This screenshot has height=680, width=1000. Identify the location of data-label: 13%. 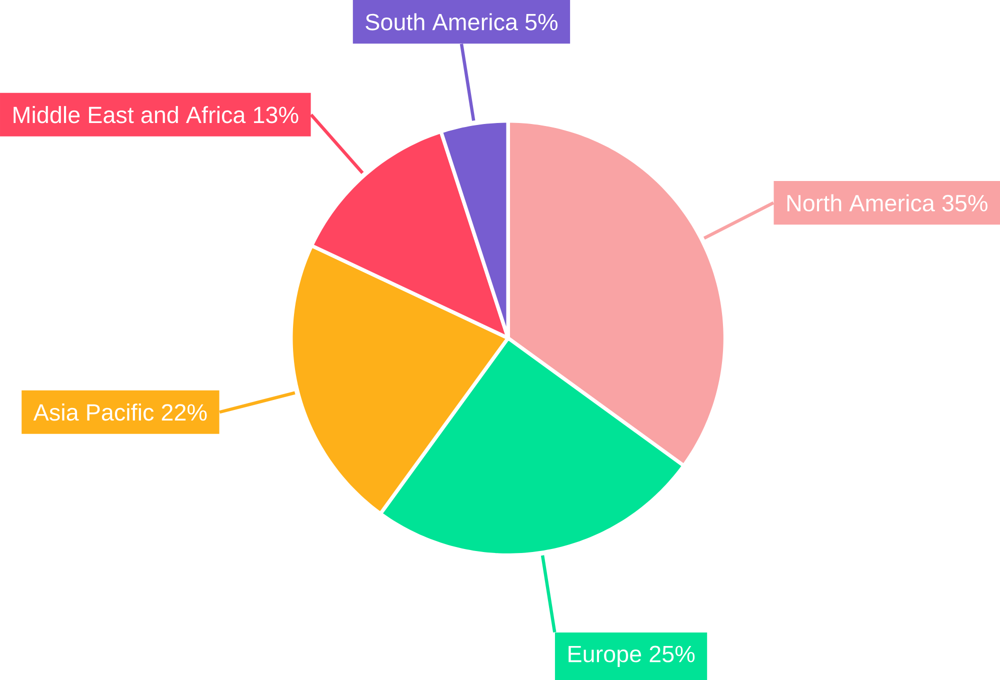
(276, 115).